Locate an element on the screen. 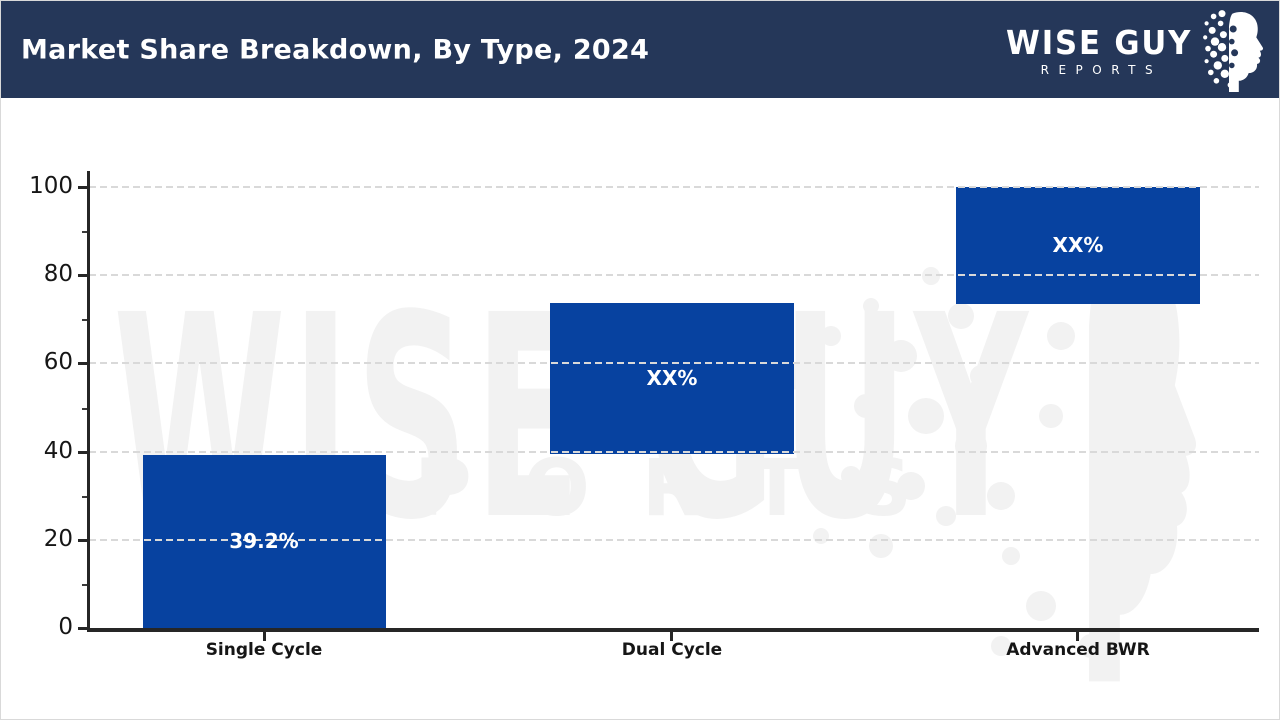  y-tick-label: 60 is located at coordinates (58, 362).